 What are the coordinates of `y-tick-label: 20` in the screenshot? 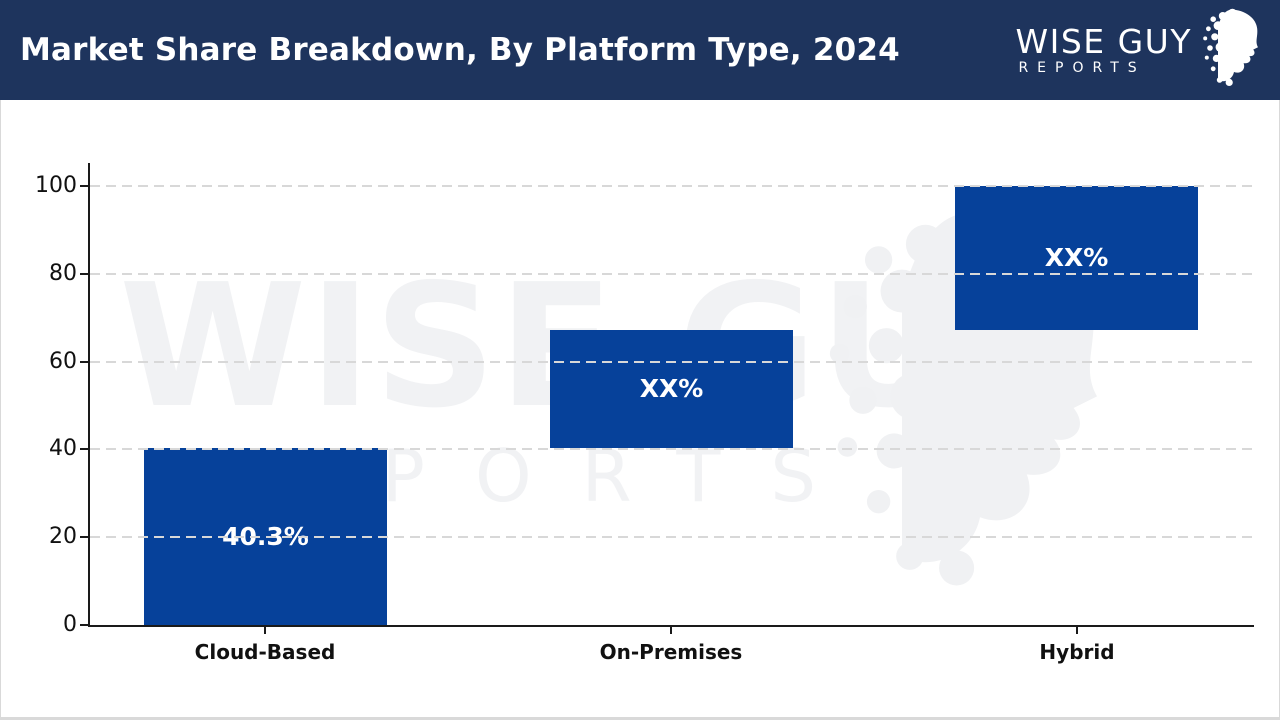 It's located at (63, 537).